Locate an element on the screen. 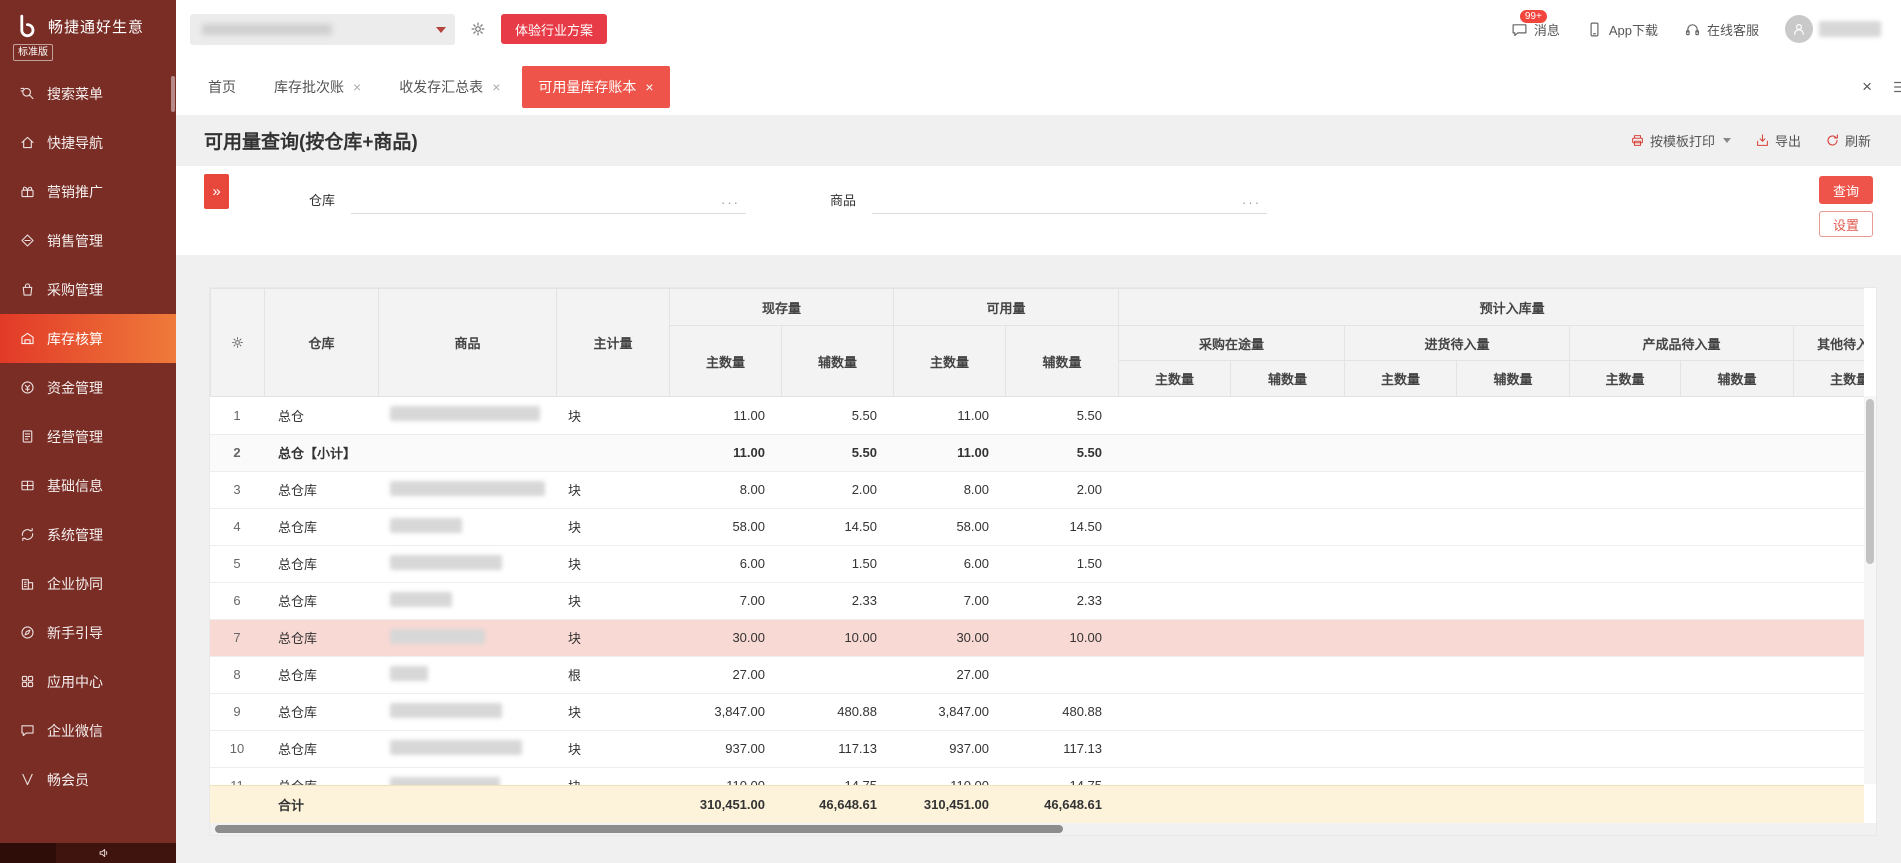 This screenshot has width=1901, height=863. sidebar-scrollbar is located at coordinates (173, 94).